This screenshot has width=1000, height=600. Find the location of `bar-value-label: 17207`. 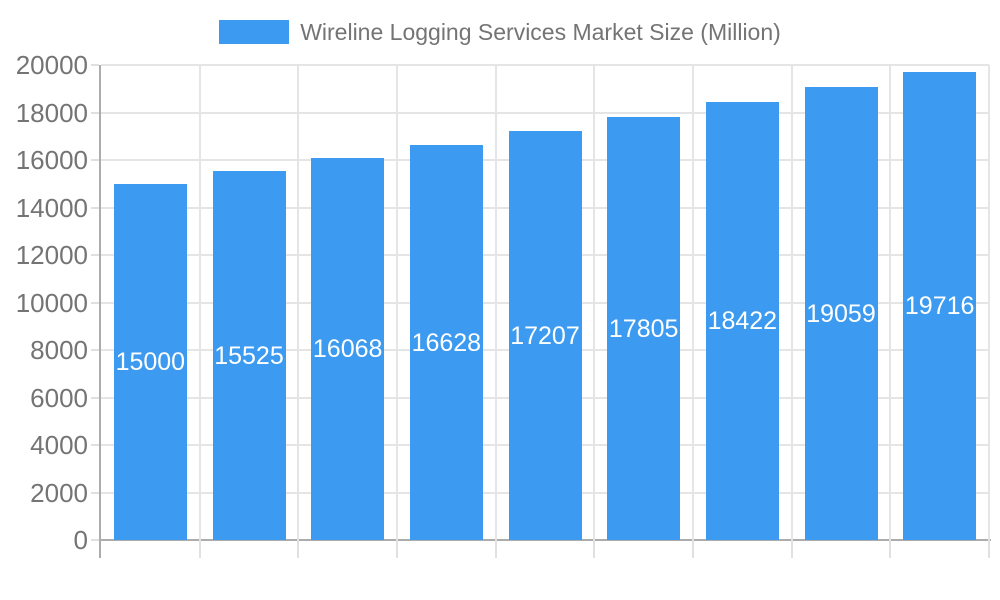

bar-value-label: 17207 is located at coordinates (545, 335).